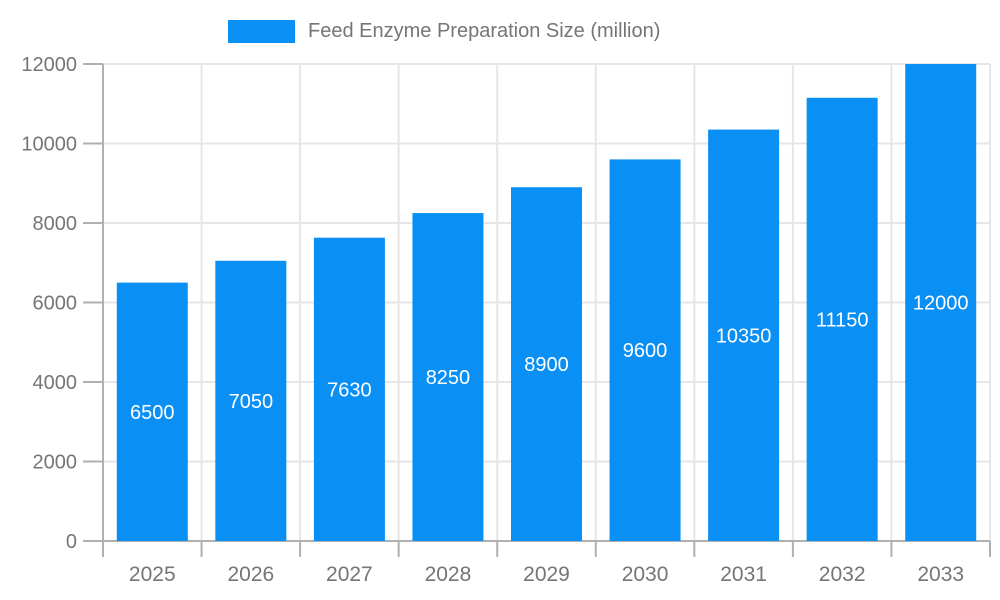  Describe the element at coordinates (448, 574) in the screenshot. I see `x-tick-label-2028: 2028` at that location.